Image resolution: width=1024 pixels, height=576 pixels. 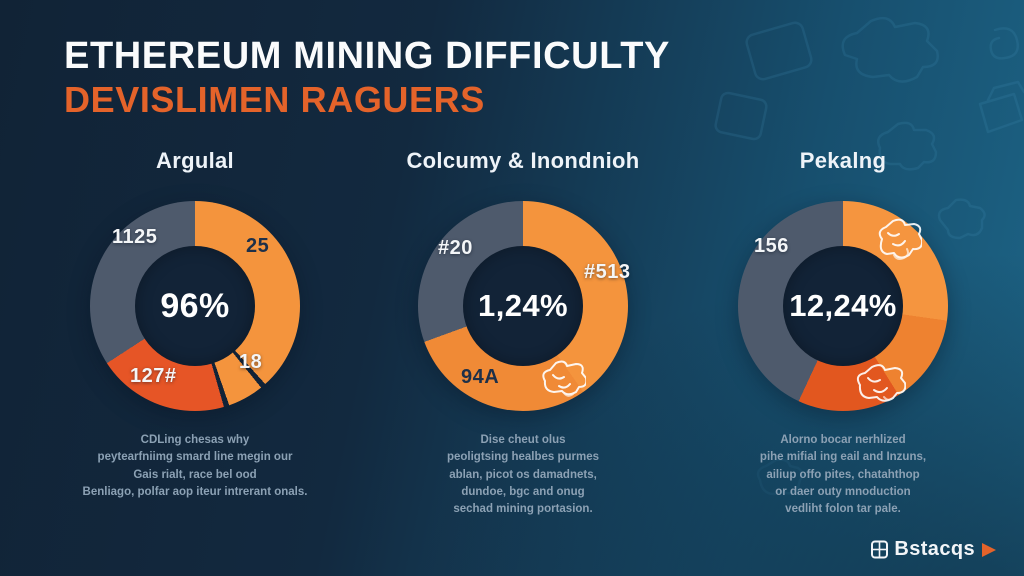 I want to click on title-line-2: DEVISLIMEN RAGUERS, so click(x=274, y=100).